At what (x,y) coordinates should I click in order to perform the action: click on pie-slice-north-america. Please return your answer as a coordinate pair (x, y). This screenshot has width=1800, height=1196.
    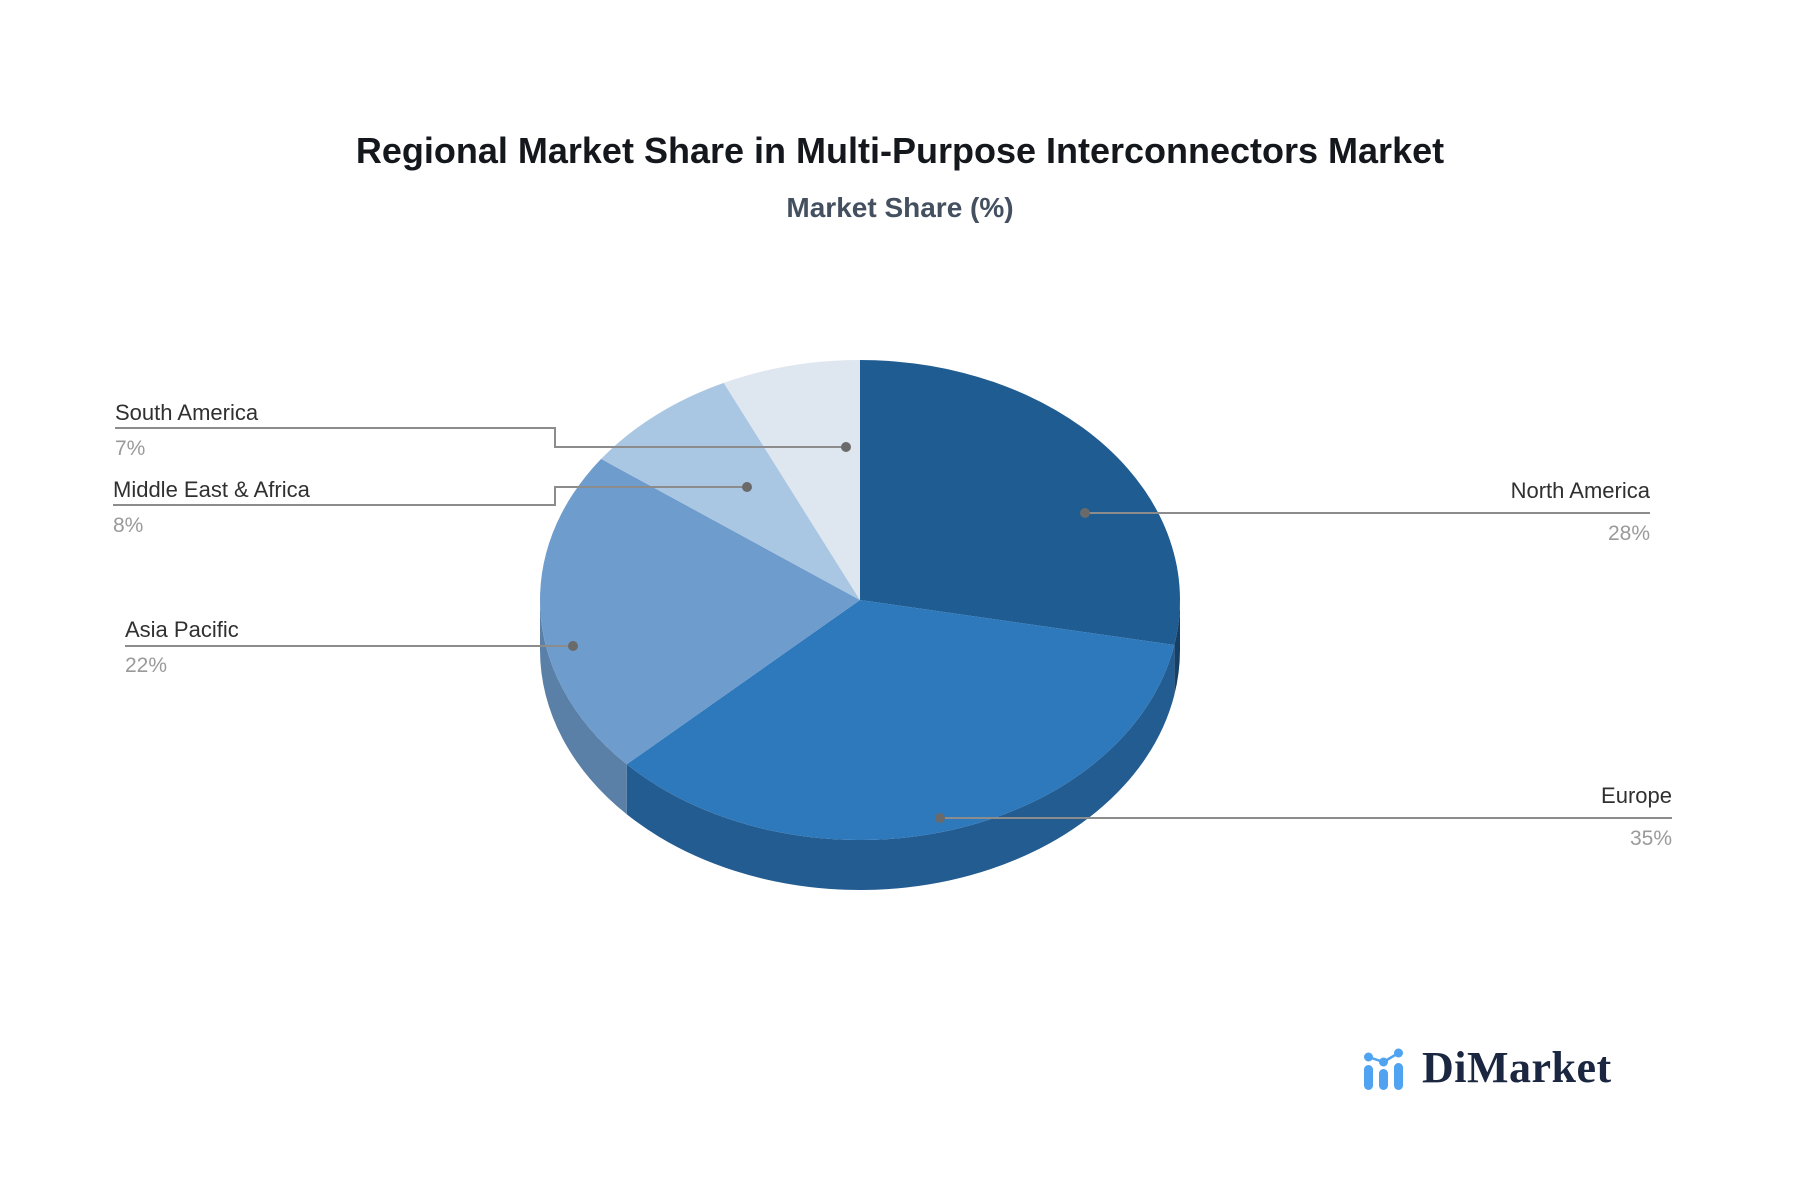
    Looking at the image, I should click on (1020, 502).